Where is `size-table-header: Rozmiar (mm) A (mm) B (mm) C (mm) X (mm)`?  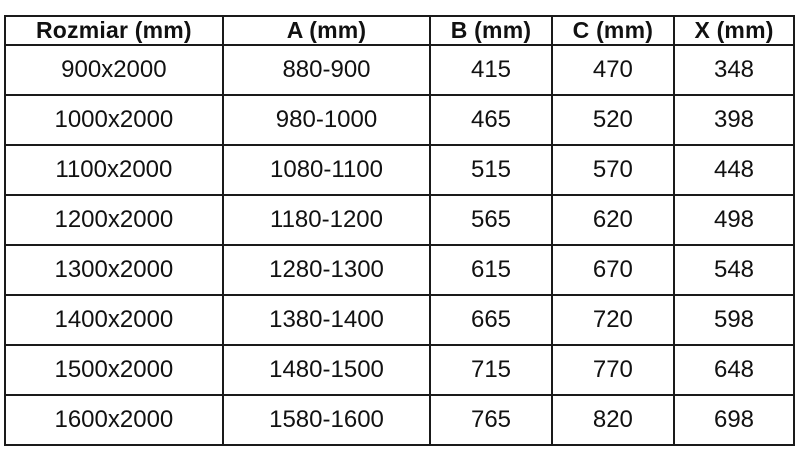 size-table-header: Rozmiar (mm) A (mm) B (mm) C (mm) X (mm) is located at coordinates (399, 30).